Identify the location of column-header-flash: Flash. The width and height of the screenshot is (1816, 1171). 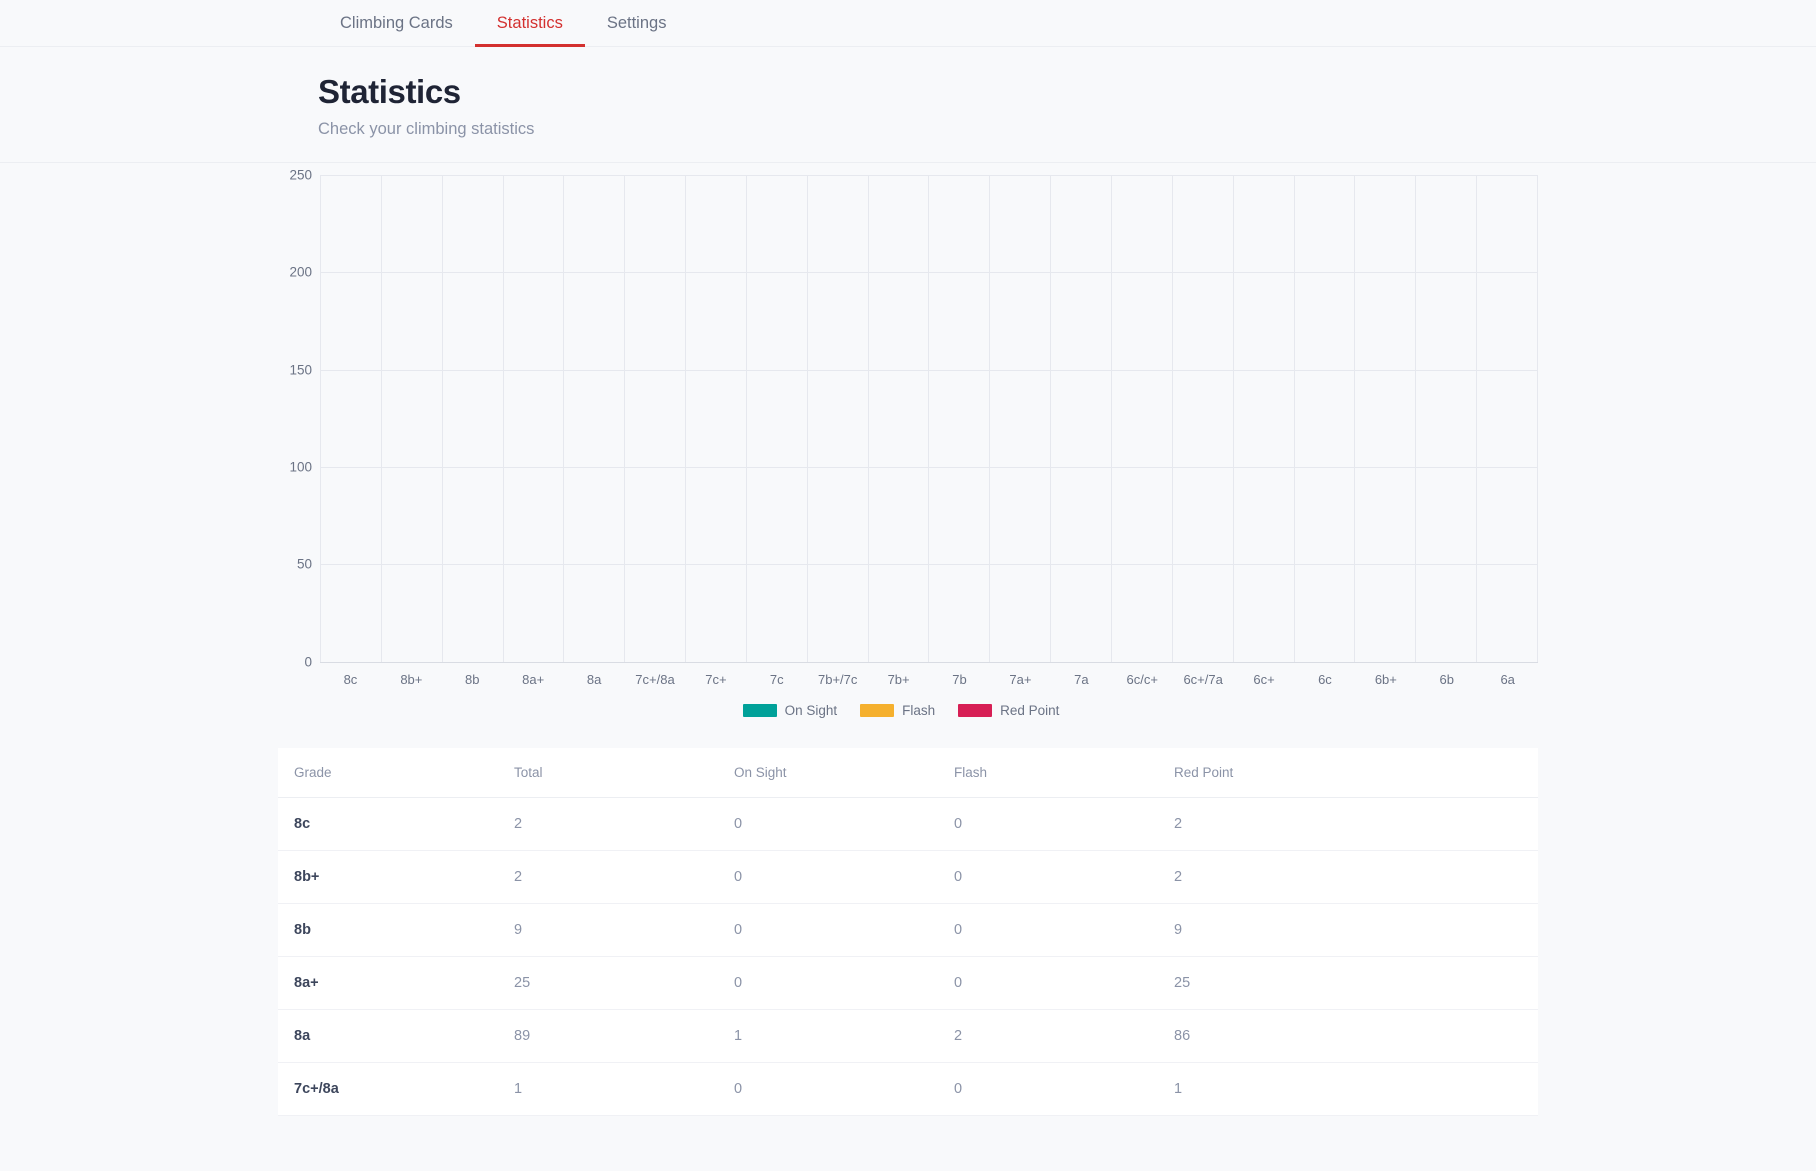
(1048, 772).